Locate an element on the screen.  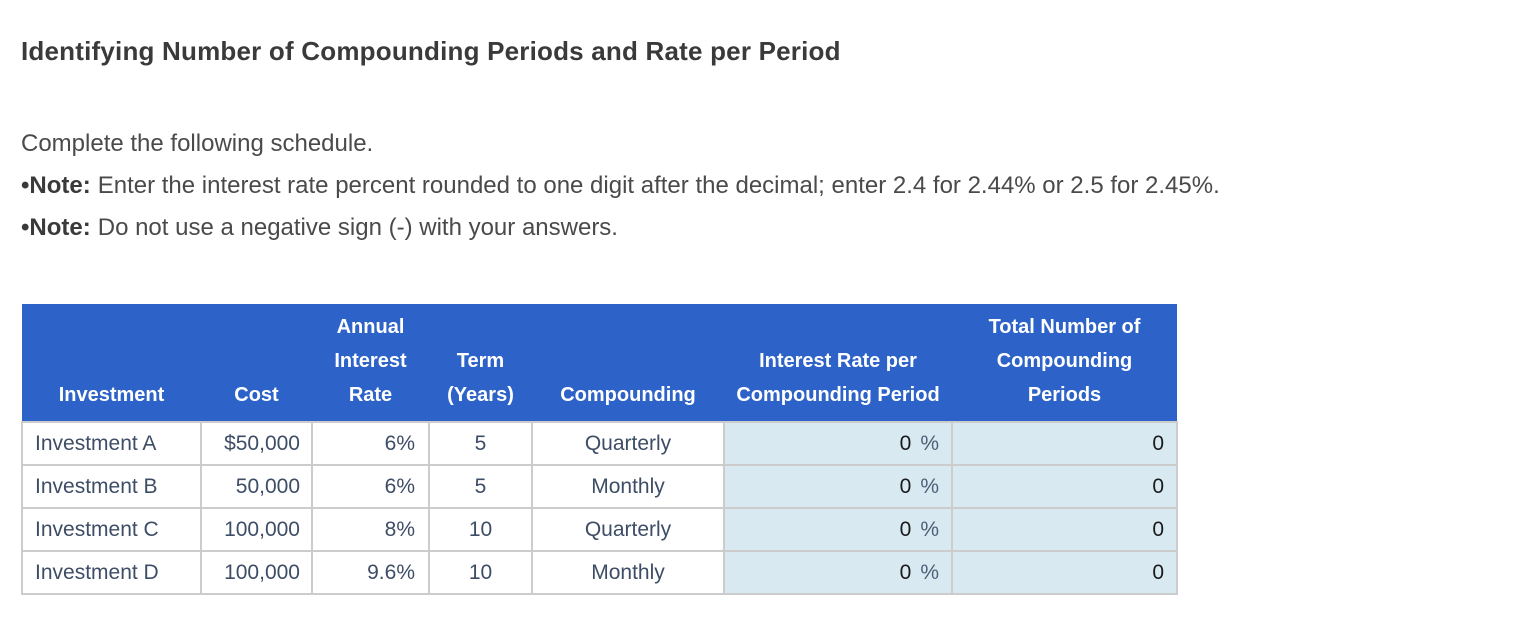
cost-cell: 50,000 is located at coordinates (256, 486).